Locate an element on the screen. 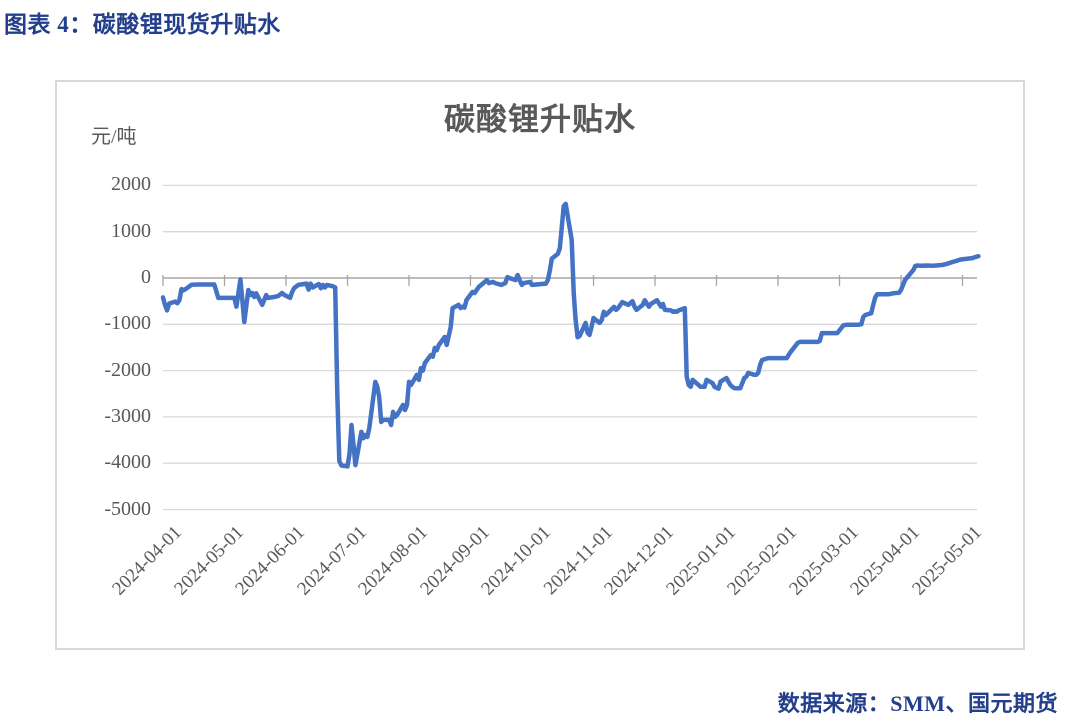 The width and height of the screenshot is (1080, 726). y-tick-label: 1000 is located at coordinates (131, 230).